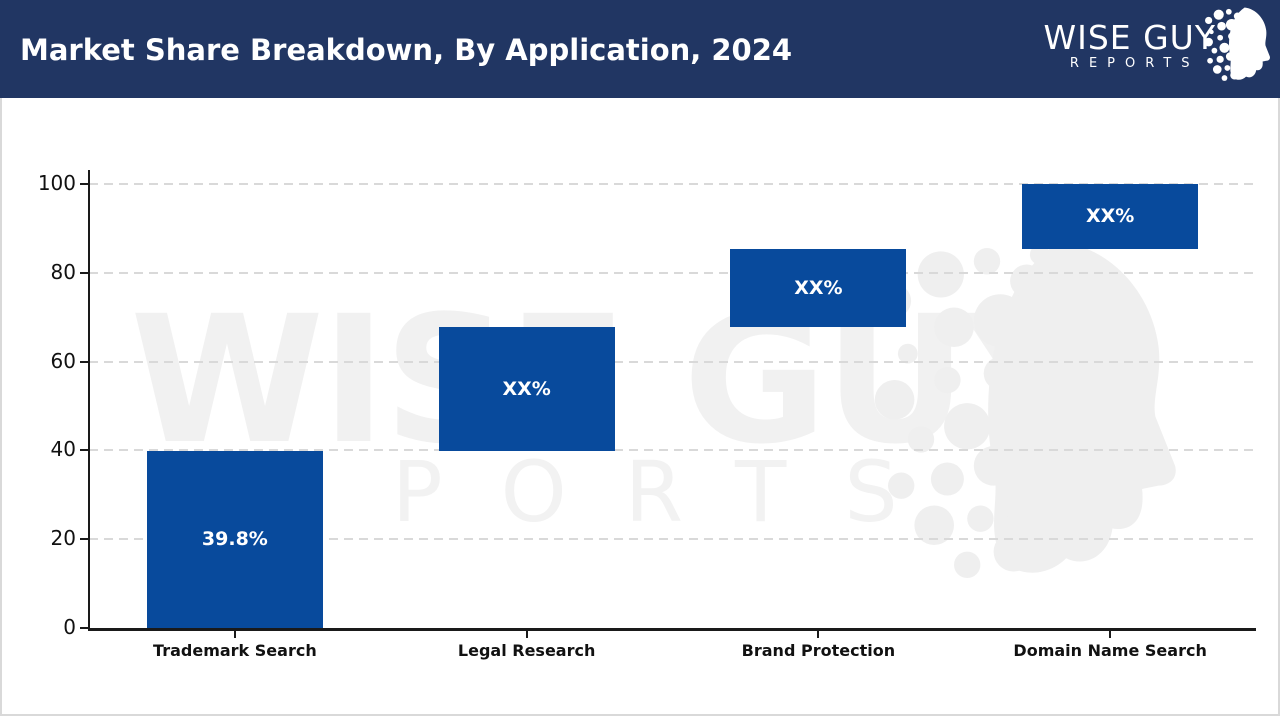 This screenshot has height=720, width=1280. I want to click on bar-domain-name-search, so click(1110, 216).